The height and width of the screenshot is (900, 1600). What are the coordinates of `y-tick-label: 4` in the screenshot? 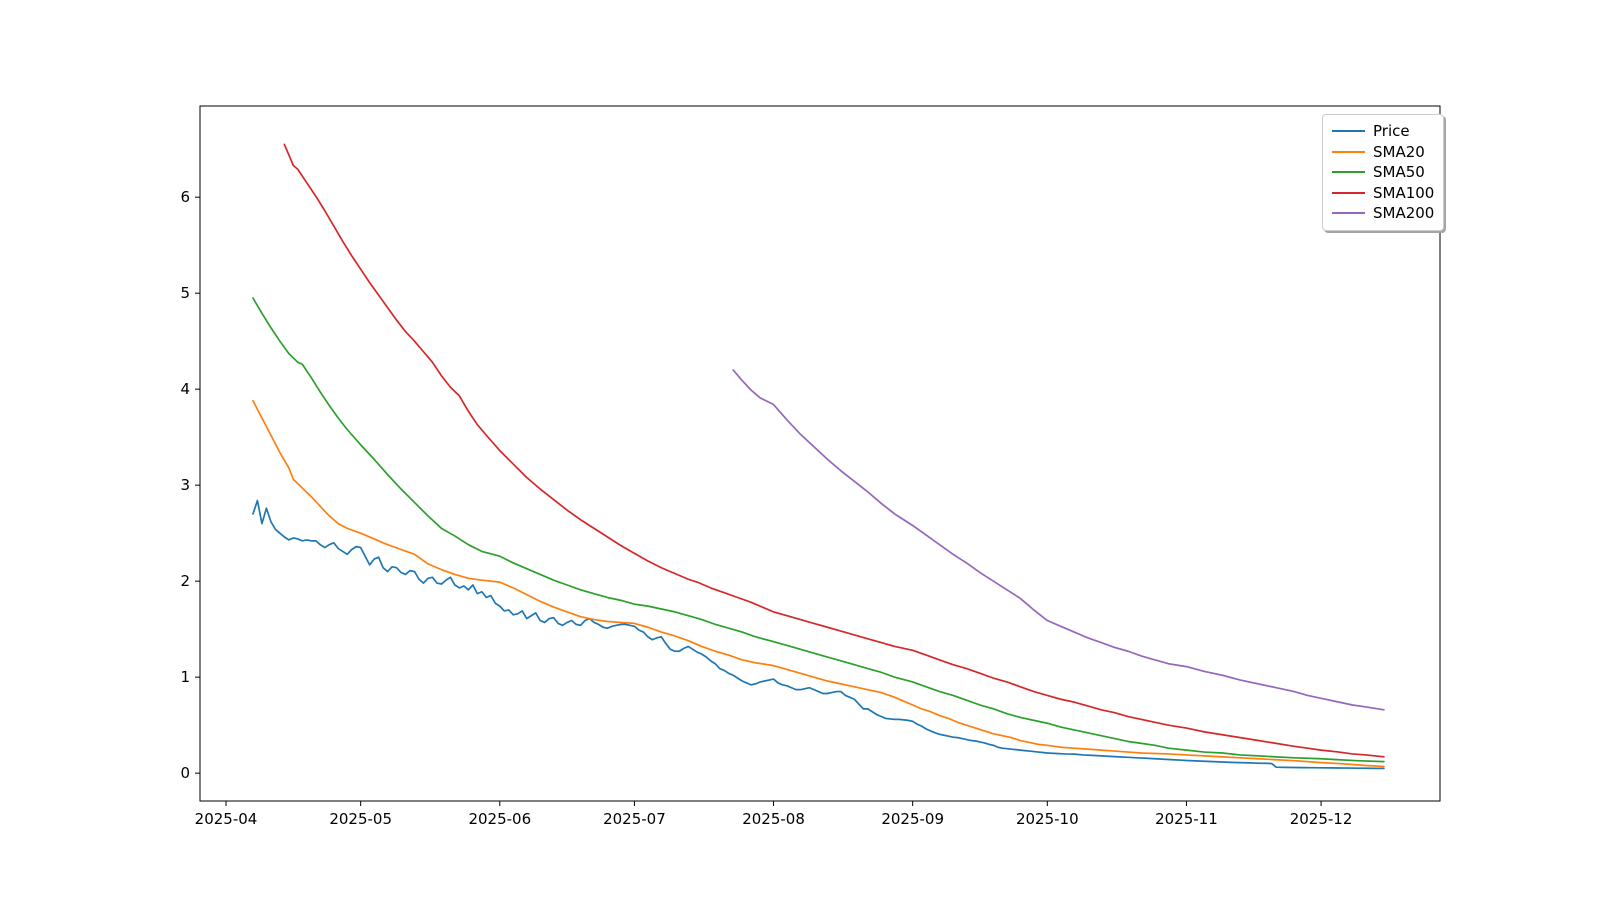 It's located at (185, 389).